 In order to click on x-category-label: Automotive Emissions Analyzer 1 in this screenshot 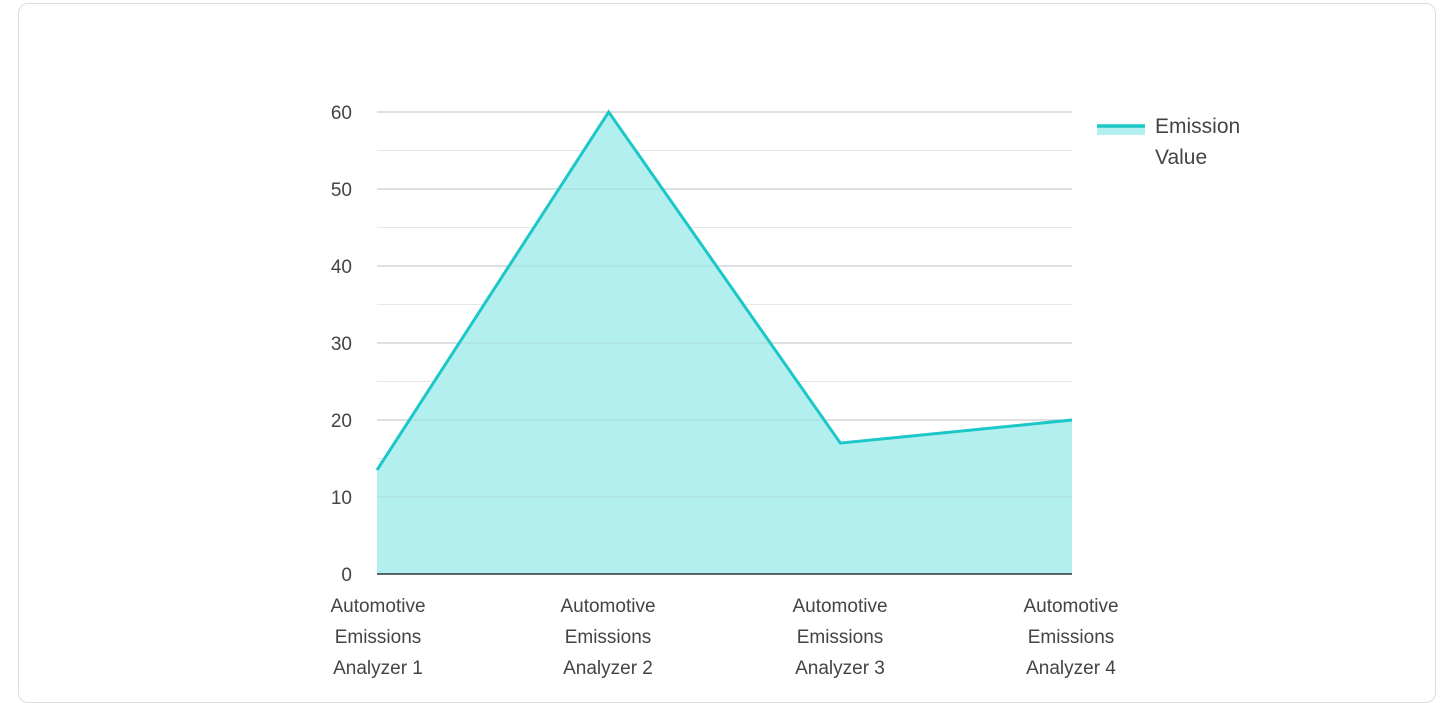, I will do `click(377, 637)`.